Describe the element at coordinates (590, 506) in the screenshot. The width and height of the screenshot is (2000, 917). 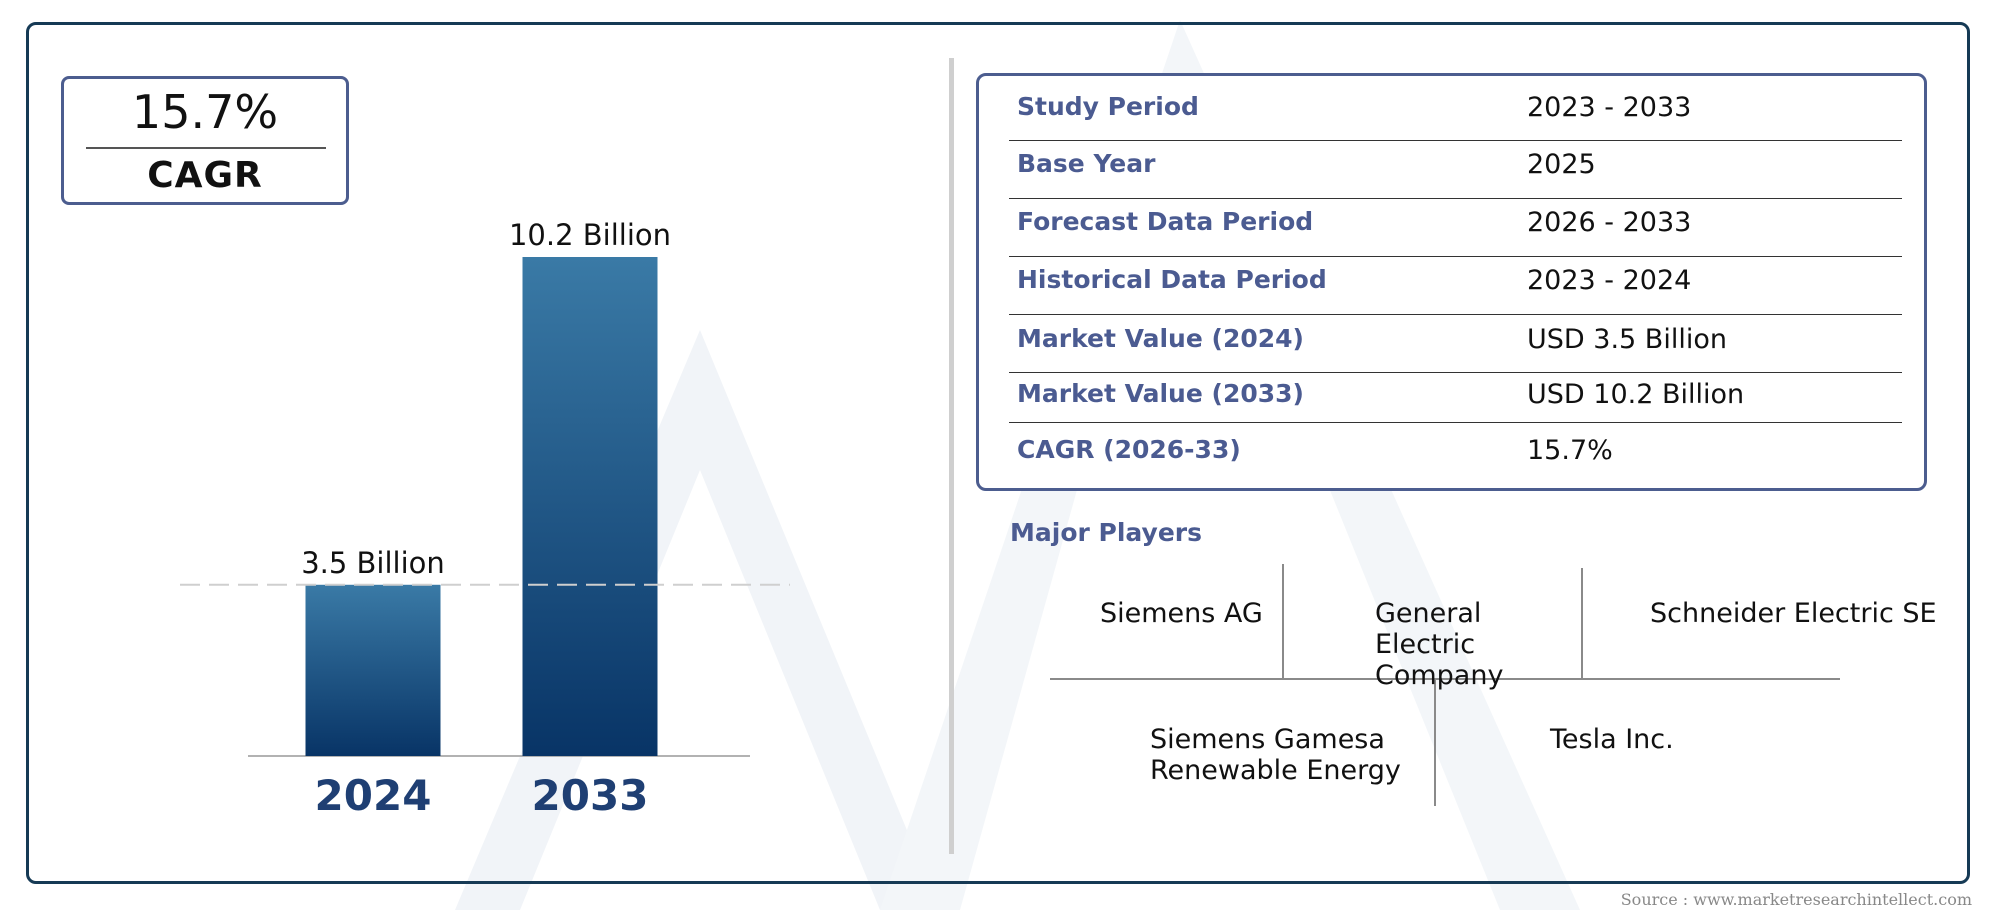
I see `bar-2033` at that location.